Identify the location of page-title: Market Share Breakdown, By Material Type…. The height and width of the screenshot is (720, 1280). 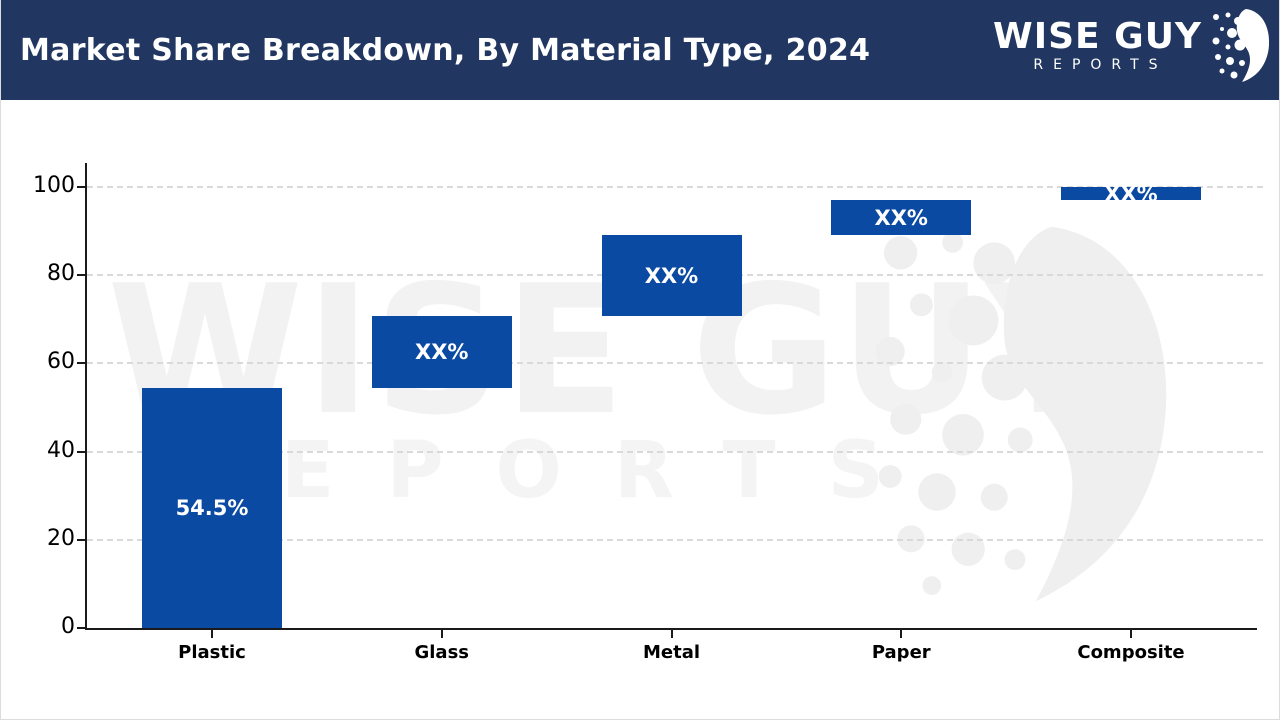
(445, 50).